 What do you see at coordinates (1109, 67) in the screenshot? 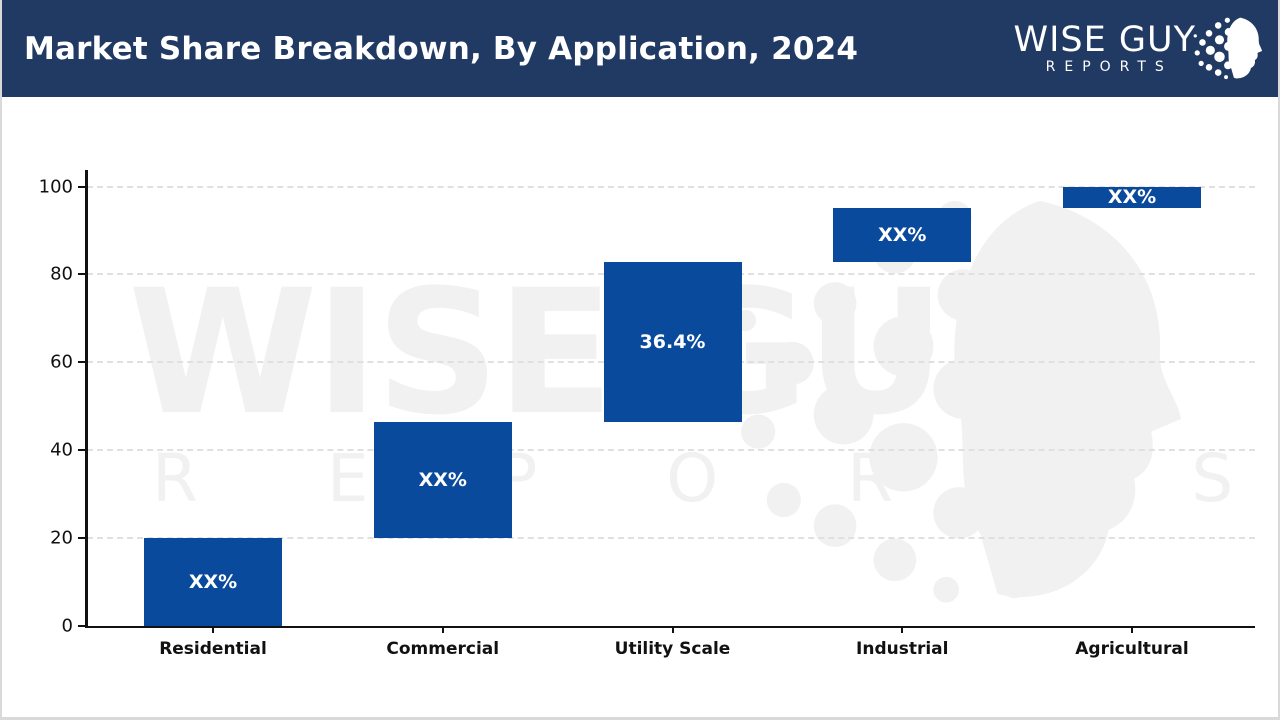
I see `brand-subname: REPORTS` at bounding box center [1109, 67].